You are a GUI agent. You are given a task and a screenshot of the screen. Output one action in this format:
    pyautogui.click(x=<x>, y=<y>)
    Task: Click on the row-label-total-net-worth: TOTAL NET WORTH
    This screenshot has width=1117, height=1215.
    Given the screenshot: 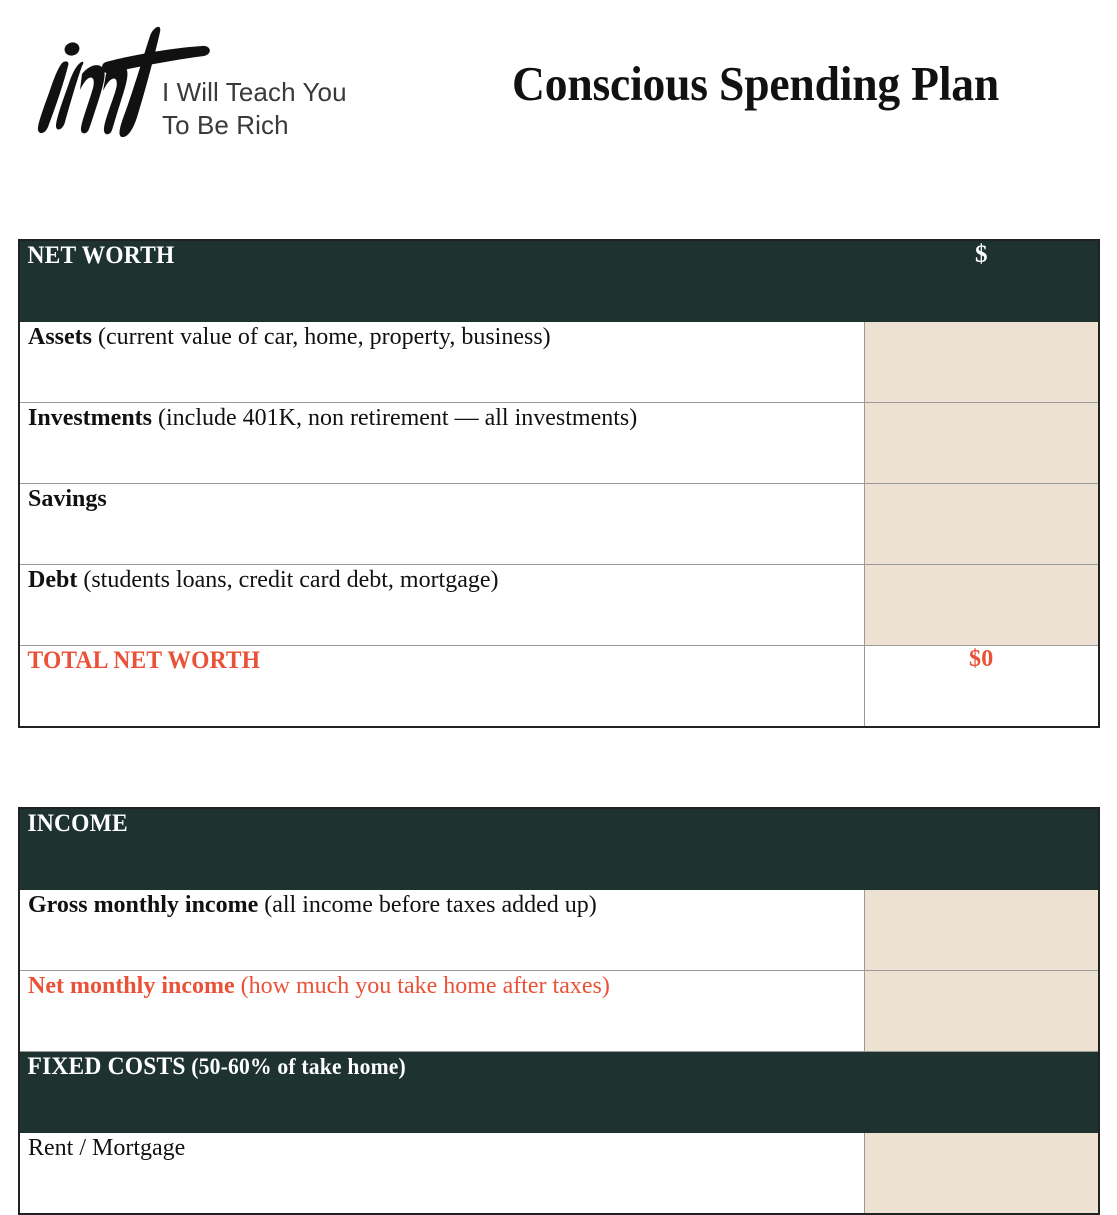 What is the action you would take?
    pyautogui.click(x=144, y=660)
    